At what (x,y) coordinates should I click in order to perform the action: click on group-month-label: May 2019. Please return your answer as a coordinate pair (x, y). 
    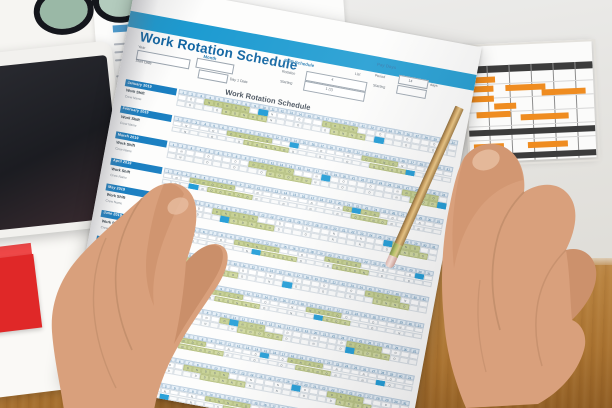
    Looking at the image, I should click on (116, 188).